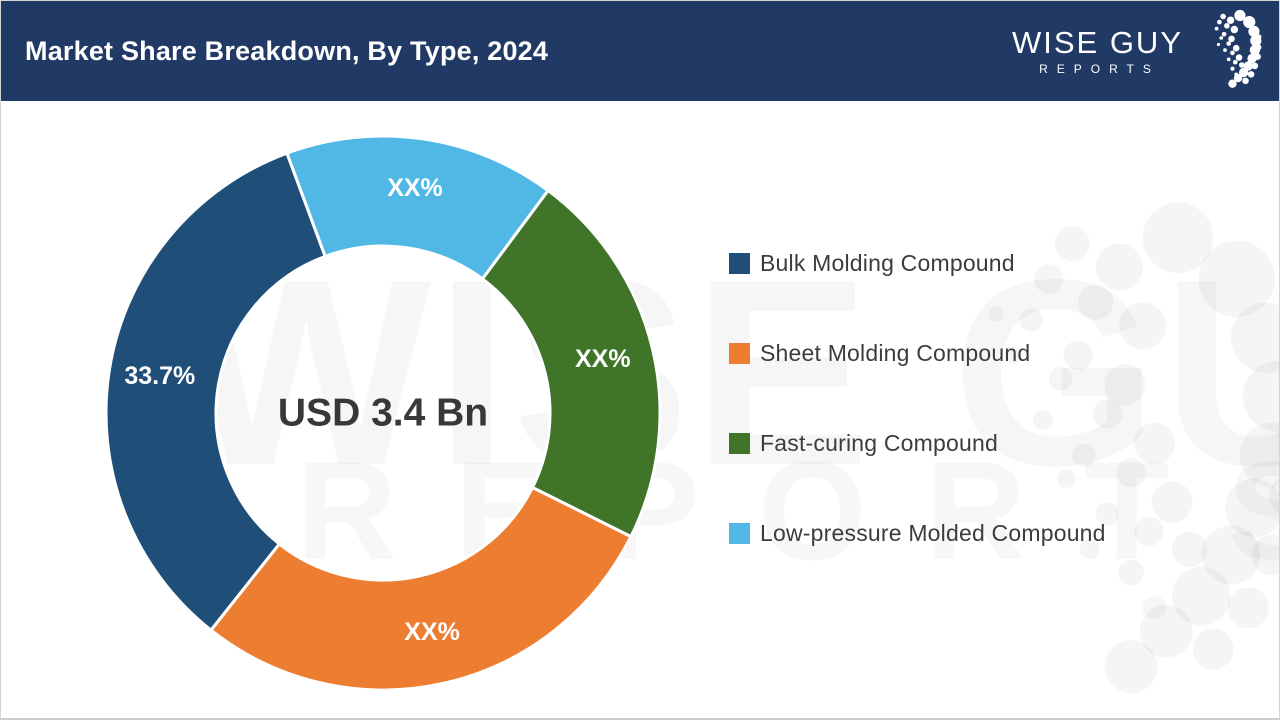  What do you see at coordinates (420, 588) in the screenshot?
I see `donut-segment-sheet-molding-compound` at bounding box center [420, 588].